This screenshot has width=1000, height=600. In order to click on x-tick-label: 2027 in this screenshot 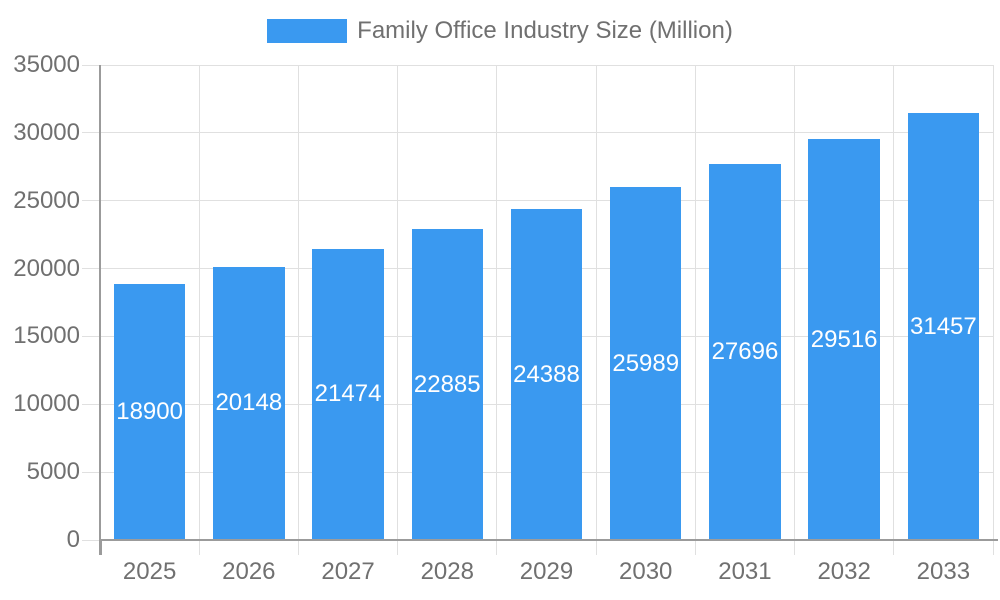, I will do `click(348, 571)`.